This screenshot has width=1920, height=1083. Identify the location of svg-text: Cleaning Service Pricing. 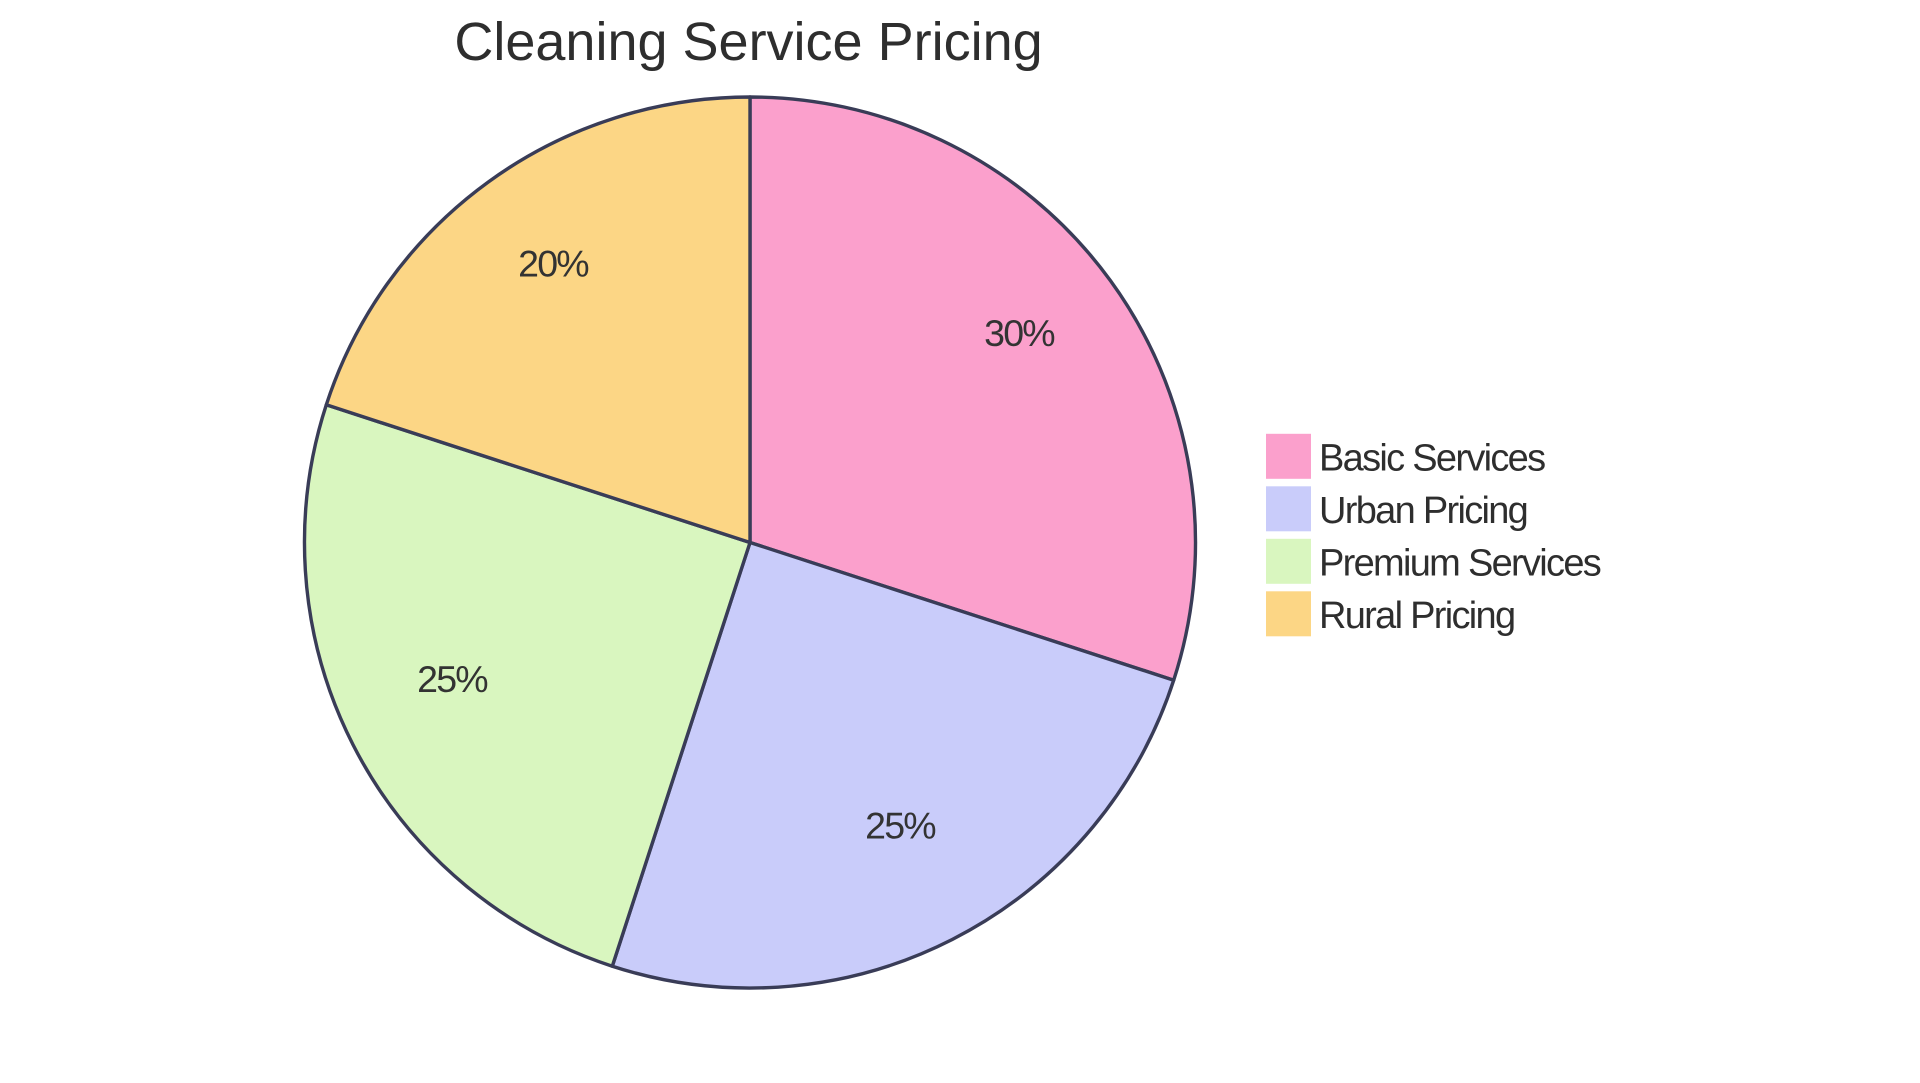
(748, 42).